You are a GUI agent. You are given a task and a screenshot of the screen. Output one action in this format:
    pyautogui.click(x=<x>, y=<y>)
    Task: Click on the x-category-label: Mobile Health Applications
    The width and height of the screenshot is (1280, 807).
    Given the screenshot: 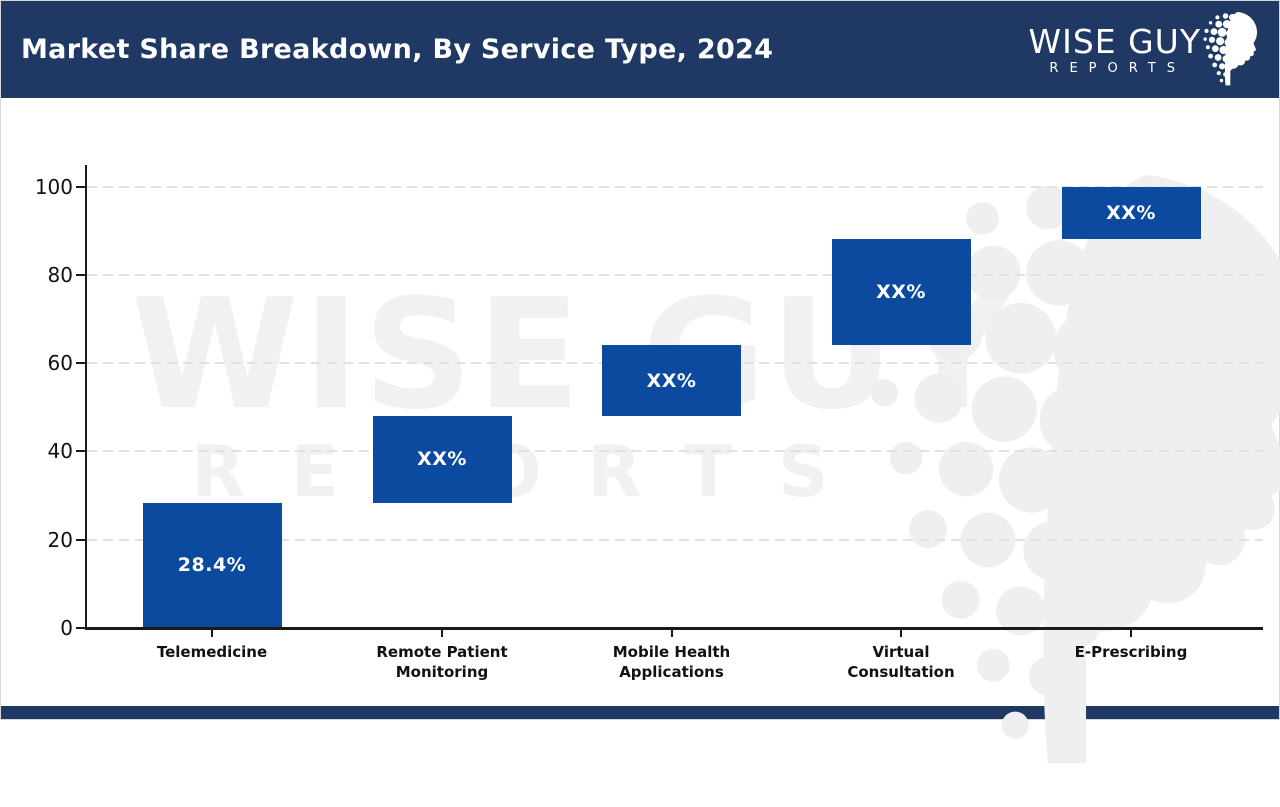 What is the action you would take?
    pyautogui.click(x=671, y=662)
    